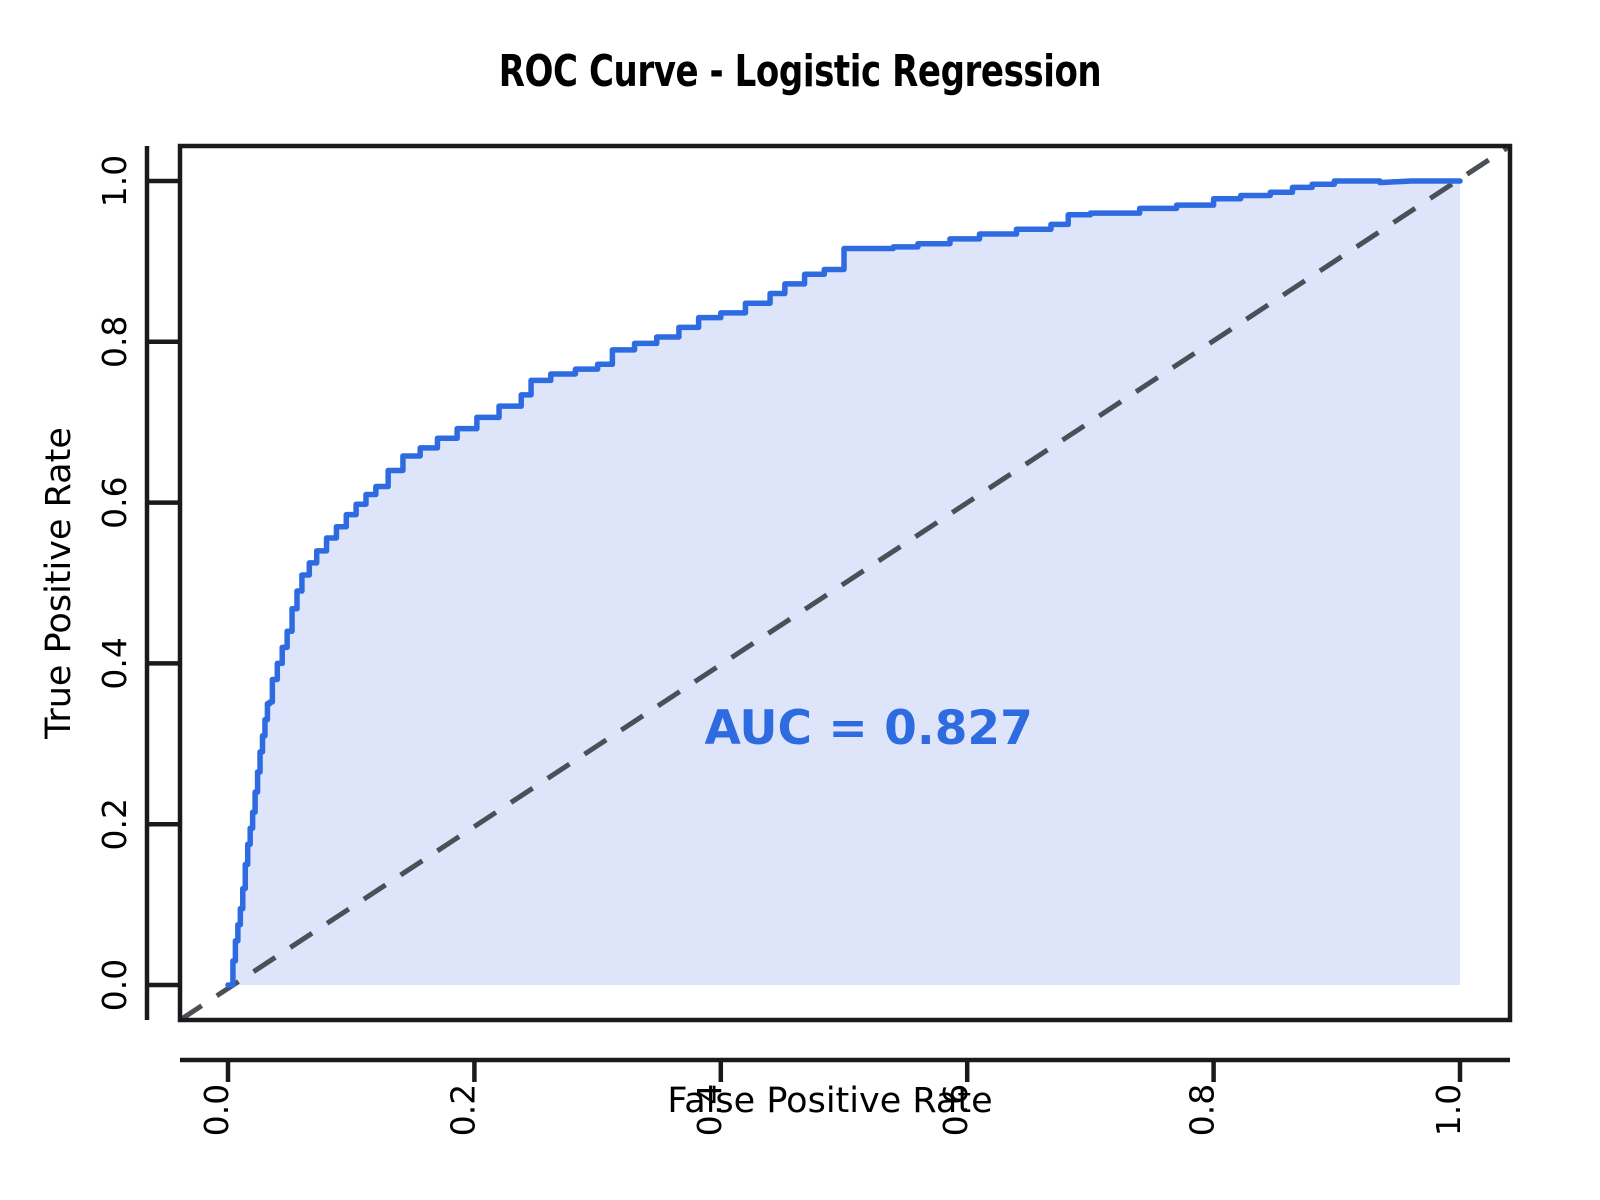  What do you see at coordinates (114, 342) in the screenshot?
I see `y-tick-label: 0.8` at bounding box center [114, 342].